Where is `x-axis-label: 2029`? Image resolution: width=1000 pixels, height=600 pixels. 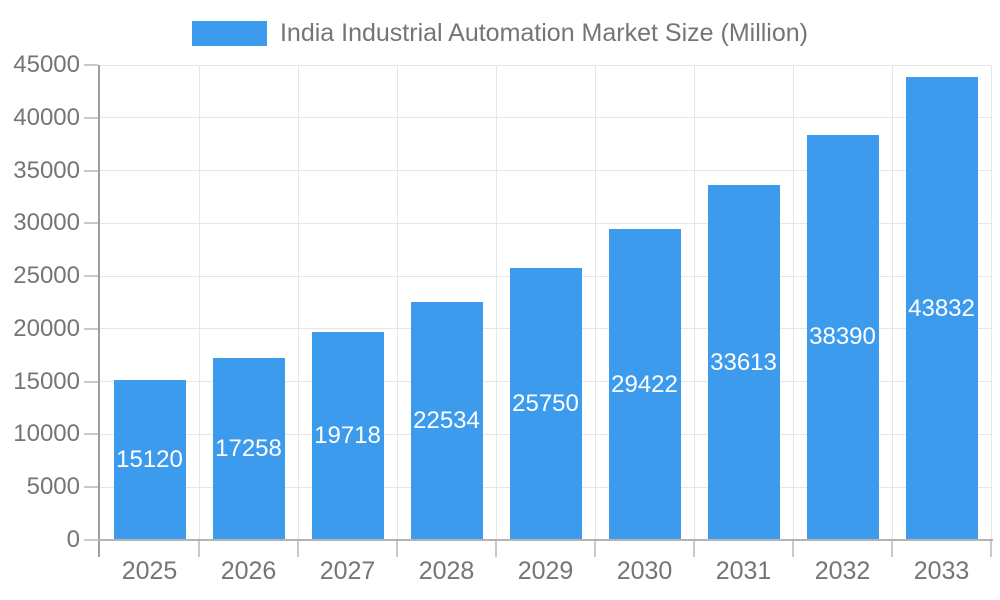 x-axis-label: 2029 is located at coordinates (545, 571).